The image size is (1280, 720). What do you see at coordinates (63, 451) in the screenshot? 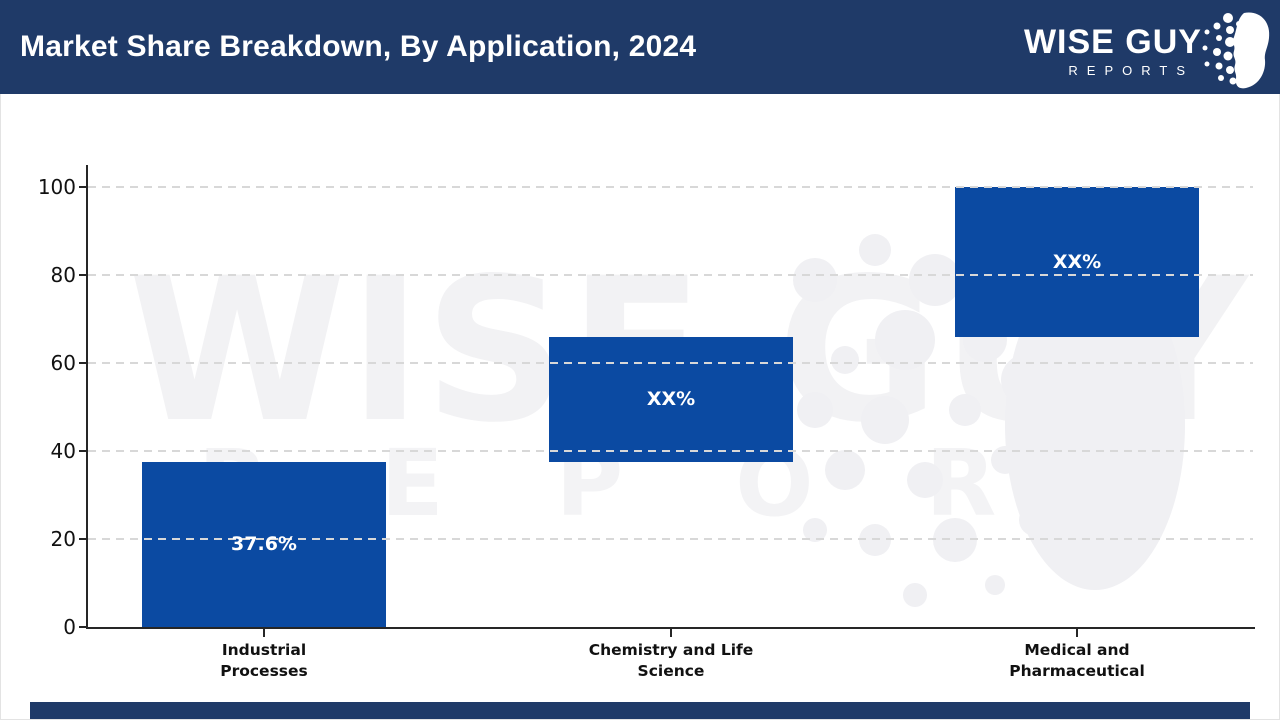
I see `y-tick-label-40: 40` at bounding box center [63, 451].